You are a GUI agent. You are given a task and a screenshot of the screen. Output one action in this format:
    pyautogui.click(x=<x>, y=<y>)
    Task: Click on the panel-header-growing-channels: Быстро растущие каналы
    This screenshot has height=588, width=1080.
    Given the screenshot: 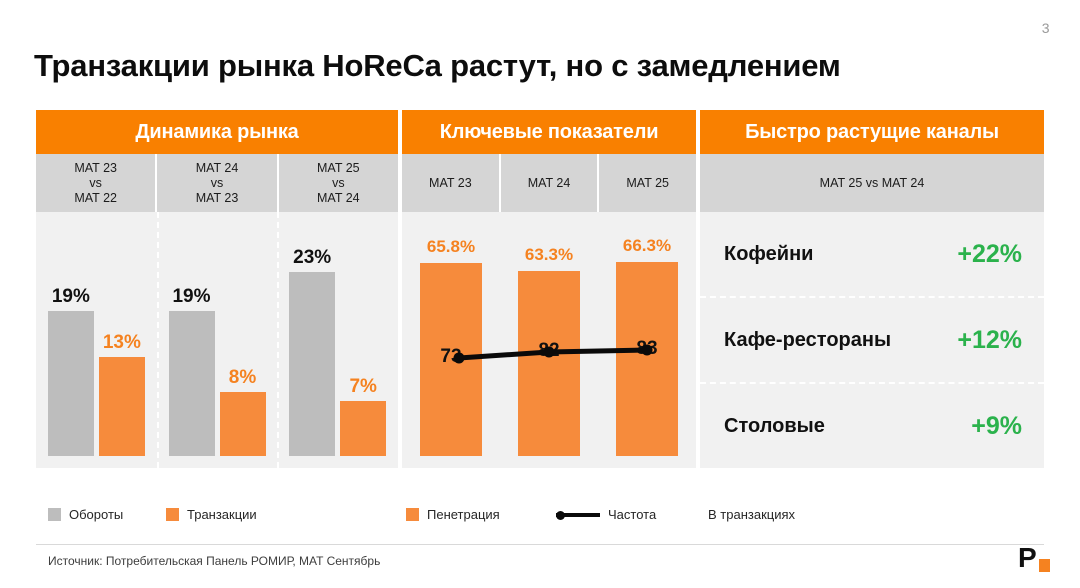 What is the action you would take?
    pyautogui.click(x=872, y=132)
    